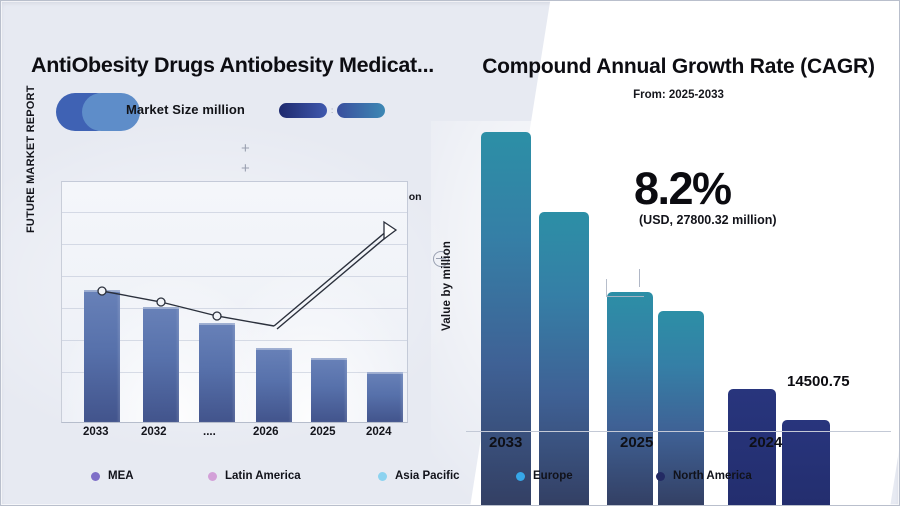 The width and height of the screenshot is (900, 506). I want to click on bar-2032, so click(161, 364).